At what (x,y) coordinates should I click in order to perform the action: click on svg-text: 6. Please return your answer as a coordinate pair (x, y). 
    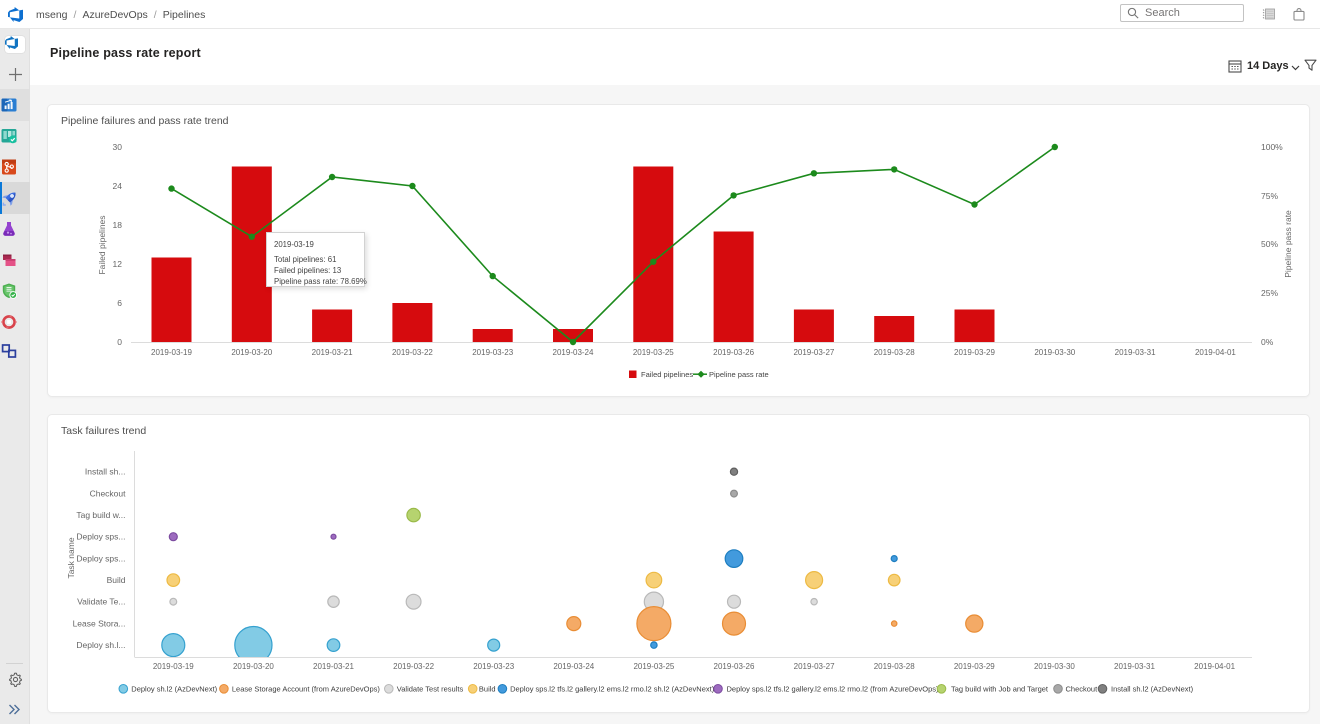
    Looking at the image, I should click on (119, 303).